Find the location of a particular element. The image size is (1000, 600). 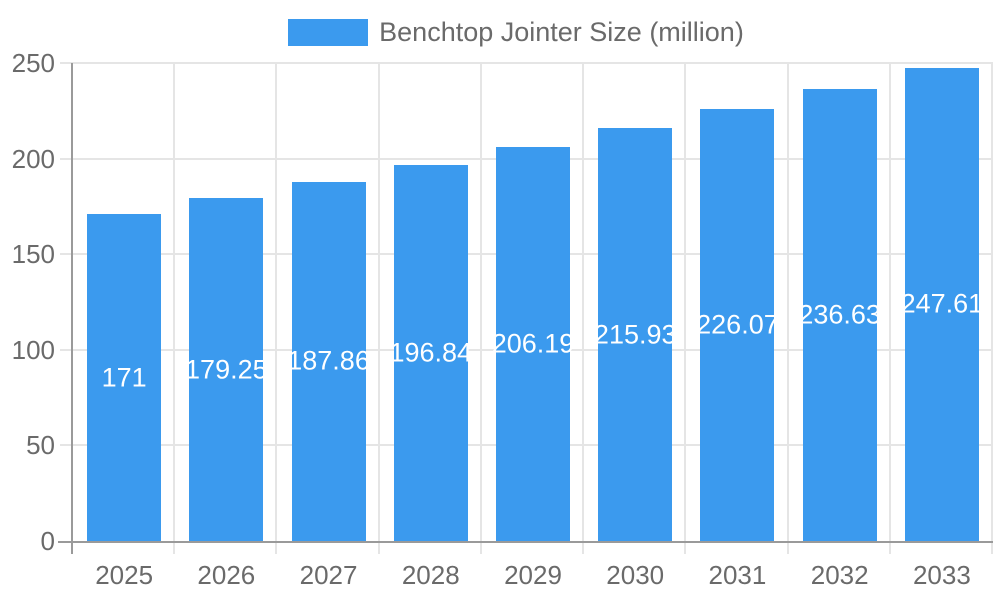

x-axis-line is located at coordinates (525, 542).